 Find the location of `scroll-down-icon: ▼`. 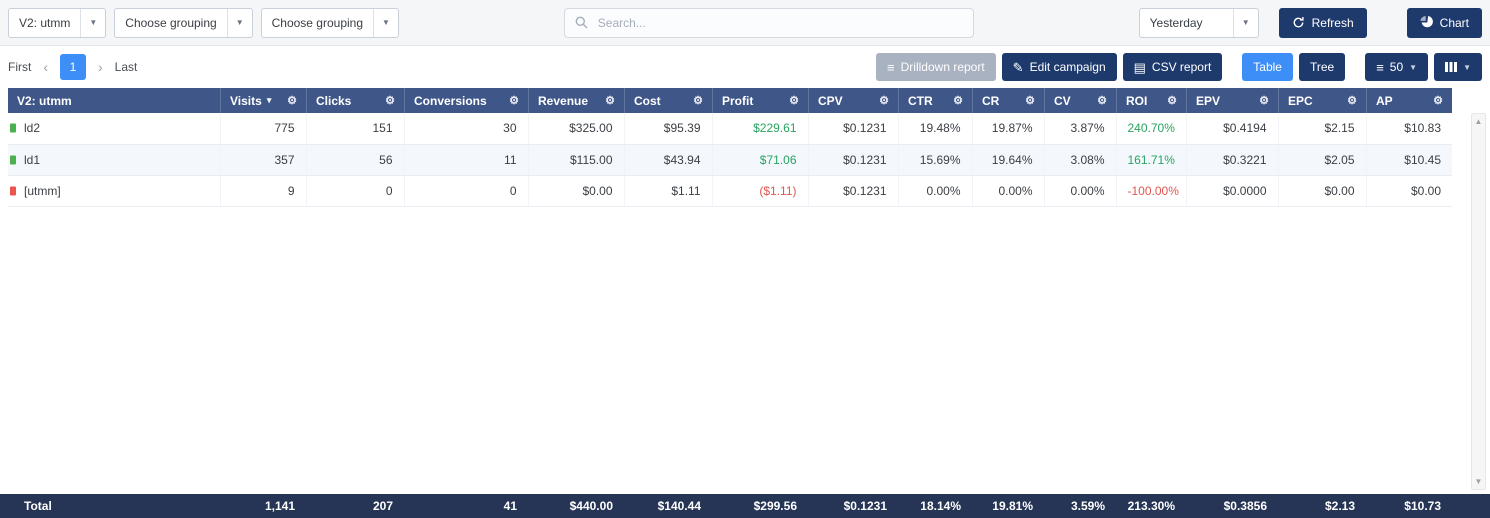

scroll-down-icon: ▼ is located at coordinates (1478, 481).